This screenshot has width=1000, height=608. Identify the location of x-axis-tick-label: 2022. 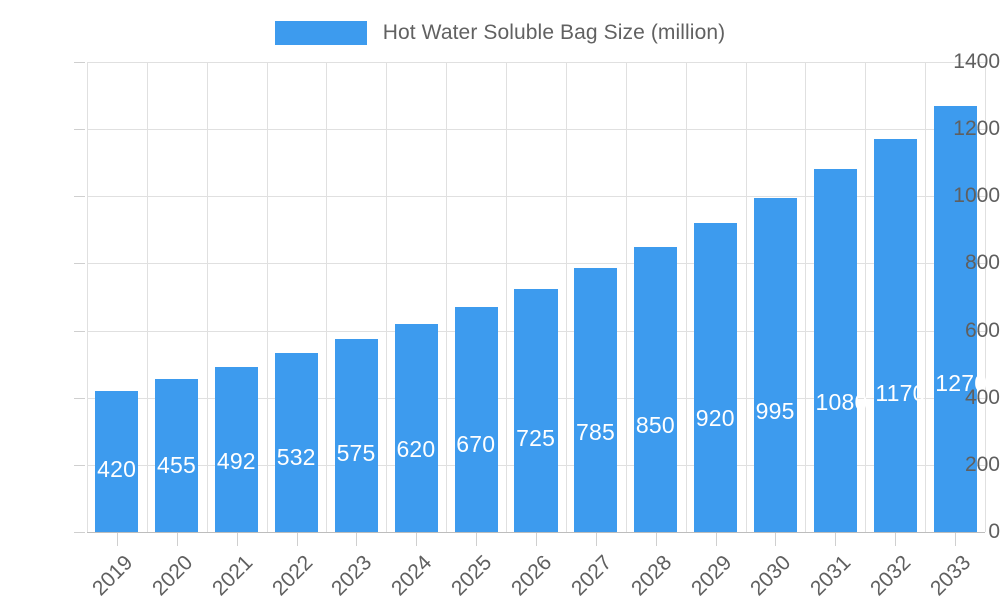
(292, 576).